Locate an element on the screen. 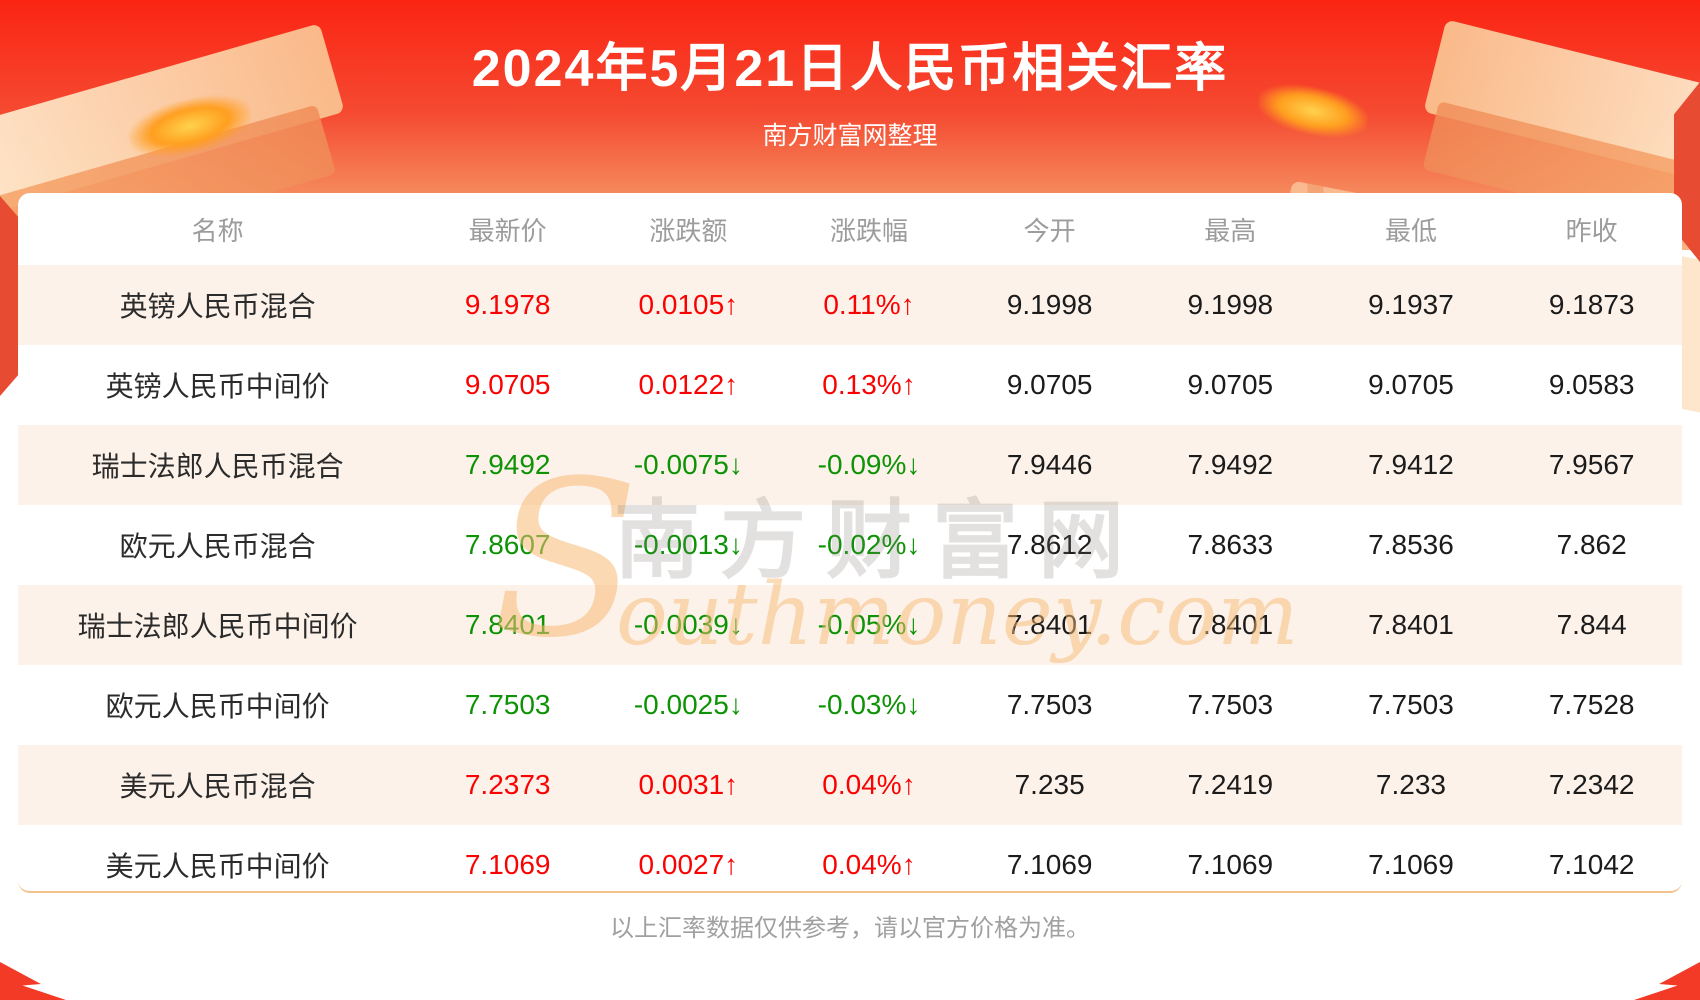  change-percent: -0.05%↓ is located at coordinates (869, 624).